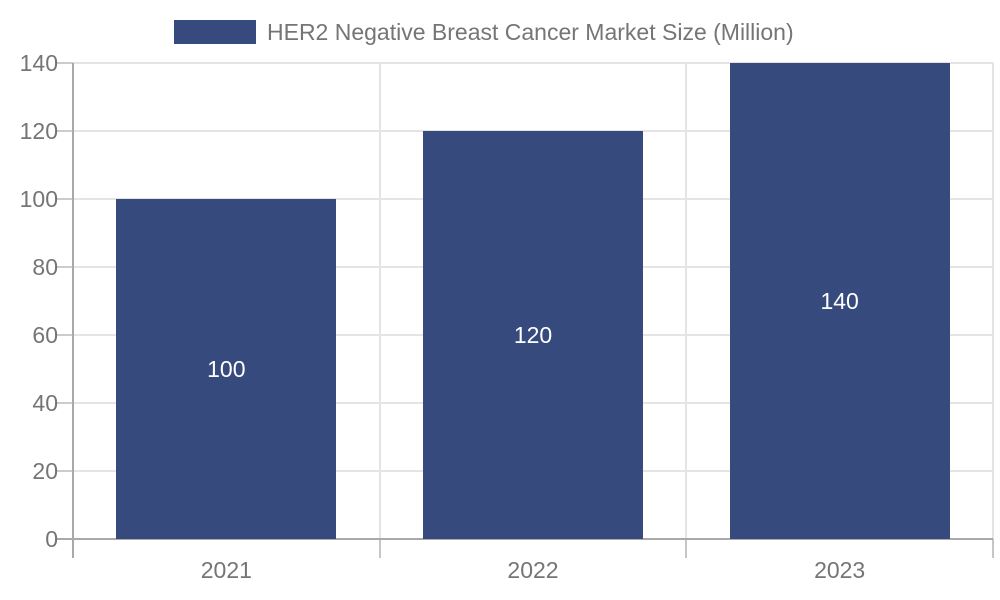  What do you see at coordinates (45, 403) in the screenshot?
I see `y-tick-label: 40` at bounding box center [45, 403].